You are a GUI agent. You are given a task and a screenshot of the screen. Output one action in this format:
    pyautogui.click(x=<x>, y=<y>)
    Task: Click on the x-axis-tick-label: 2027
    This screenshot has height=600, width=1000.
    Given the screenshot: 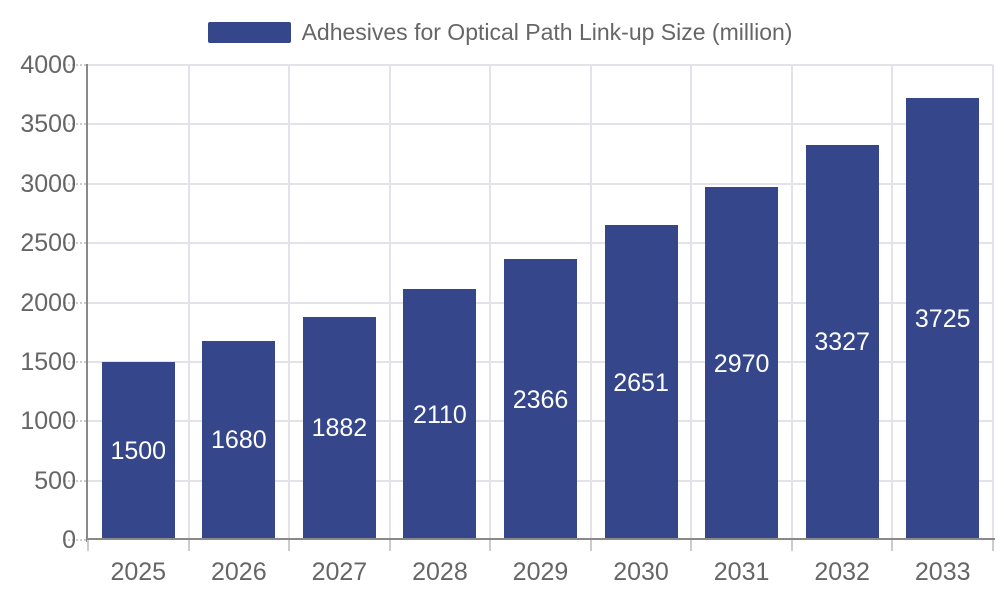 What is the action you would take?
    pyautogui.click(x=339, y=572)
    